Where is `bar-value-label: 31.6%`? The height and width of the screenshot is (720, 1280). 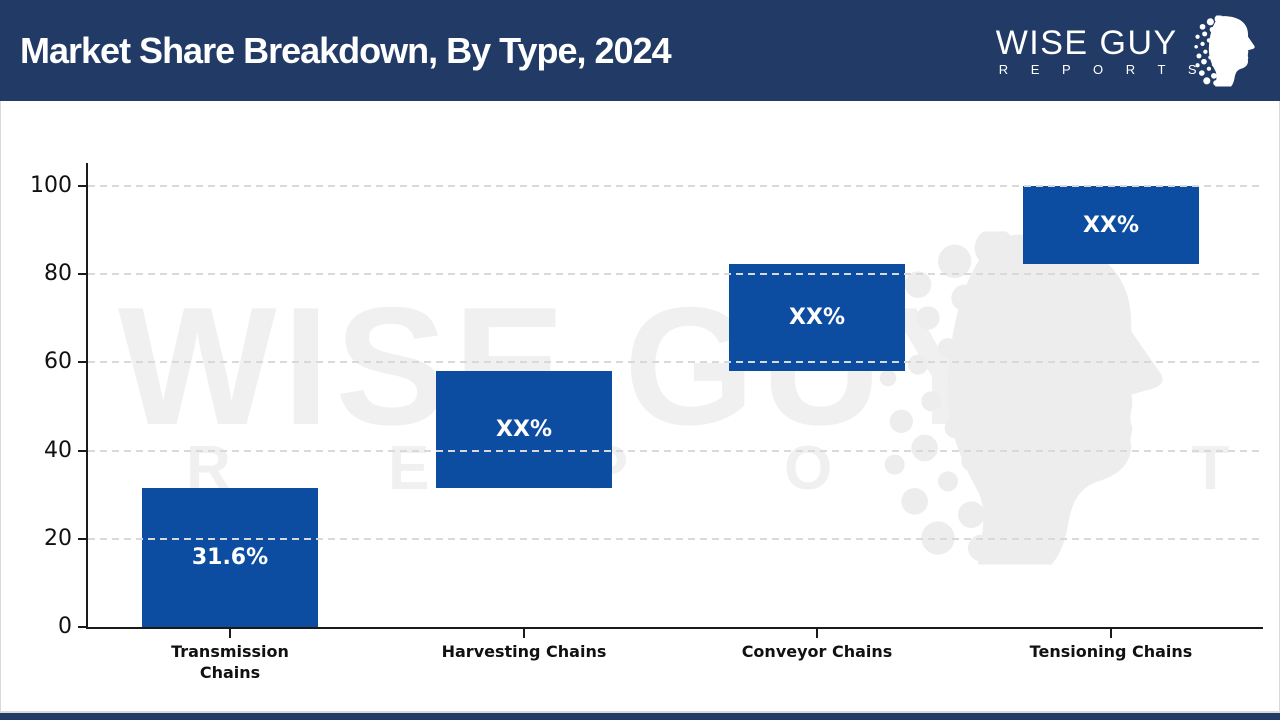 bar-value-label: 31.6% is located at coordinates (230, 557).